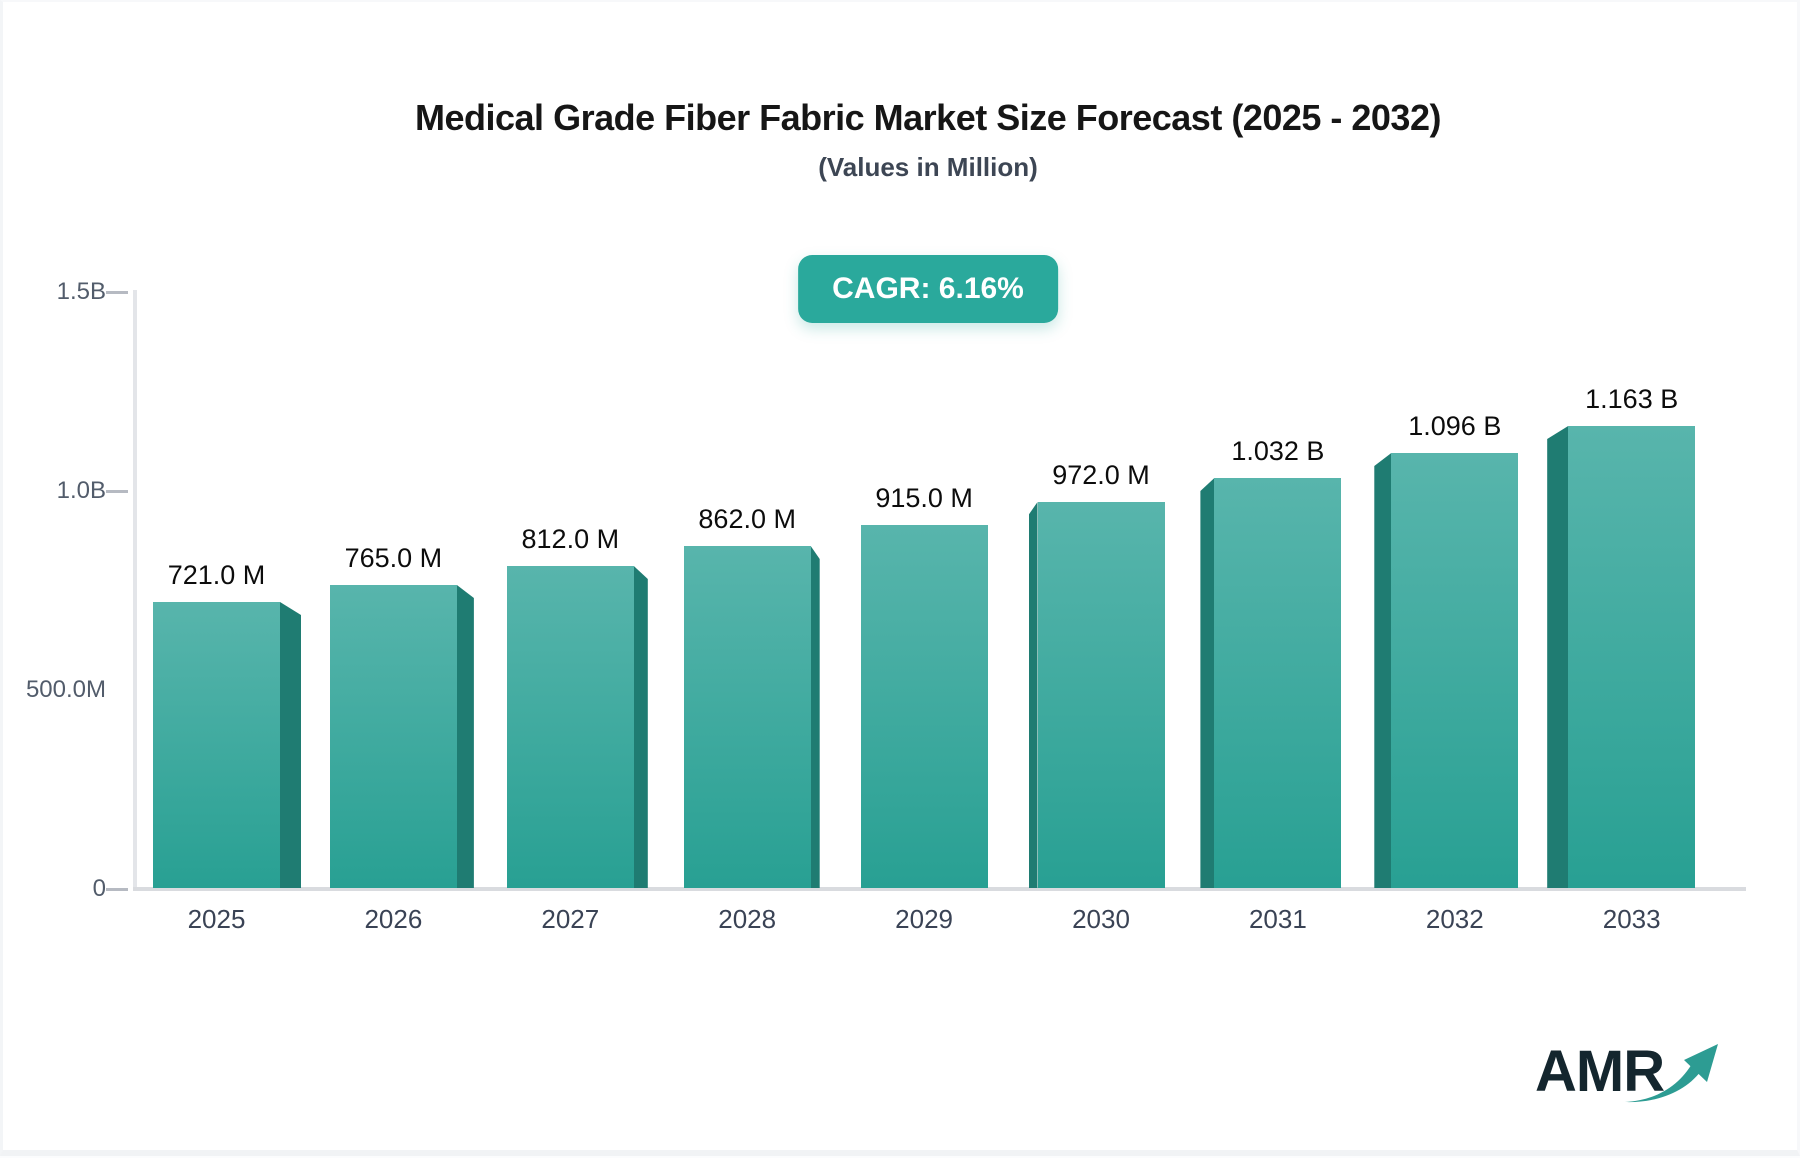 The width and height of the screenshot is (1800, 1158). Describe the element at coordinates (1455, 670) in the screenshot. I see `bar-2032` at that location.